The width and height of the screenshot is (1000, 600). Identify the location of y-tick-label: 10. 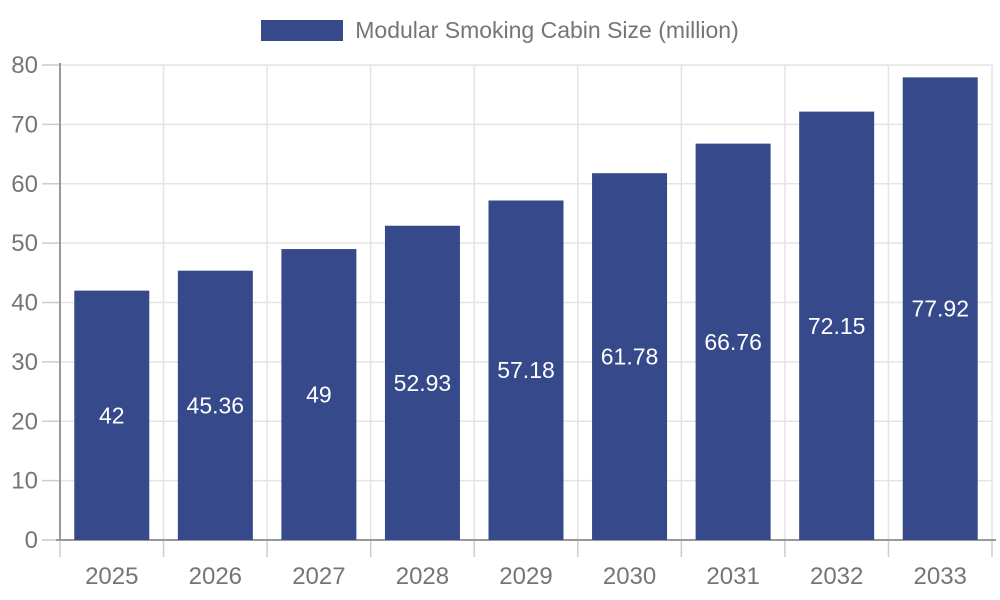
(24, 481).